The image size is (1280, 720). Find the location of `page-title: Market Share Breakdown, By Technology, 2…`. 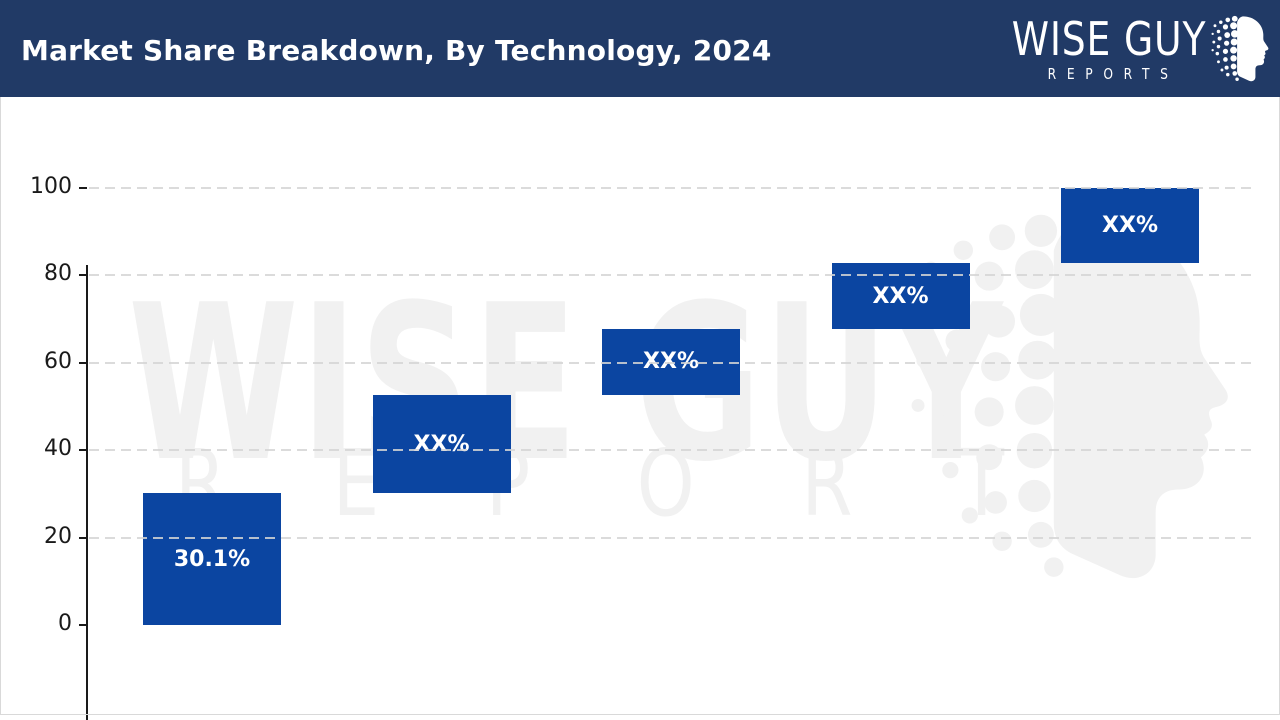

page-title: Market Share Breakdown, By Technology, 2… is located at coordinates (396, 50).